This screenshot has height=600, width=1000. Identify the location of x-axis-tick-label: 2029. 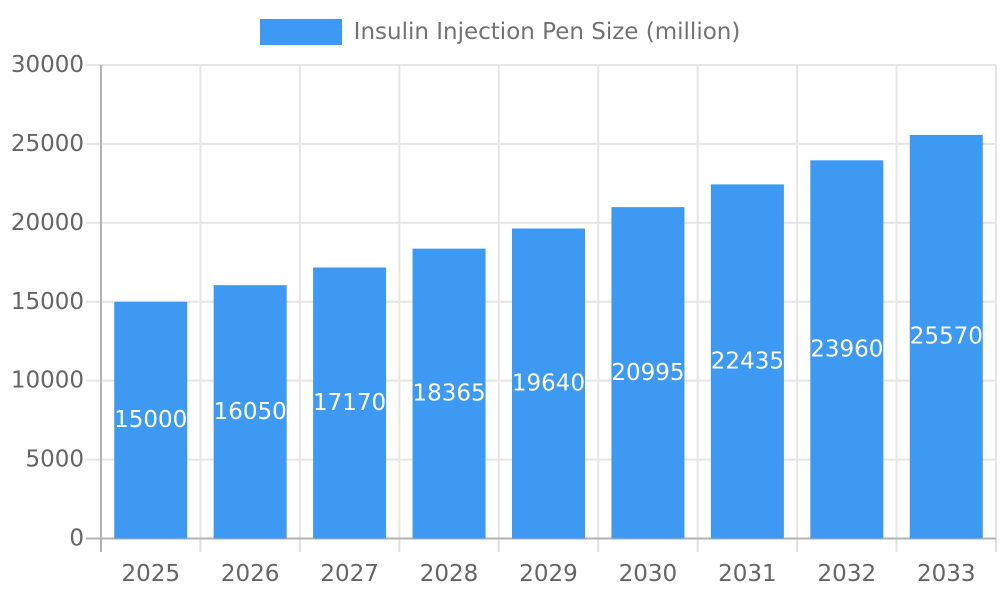
(548, 574).